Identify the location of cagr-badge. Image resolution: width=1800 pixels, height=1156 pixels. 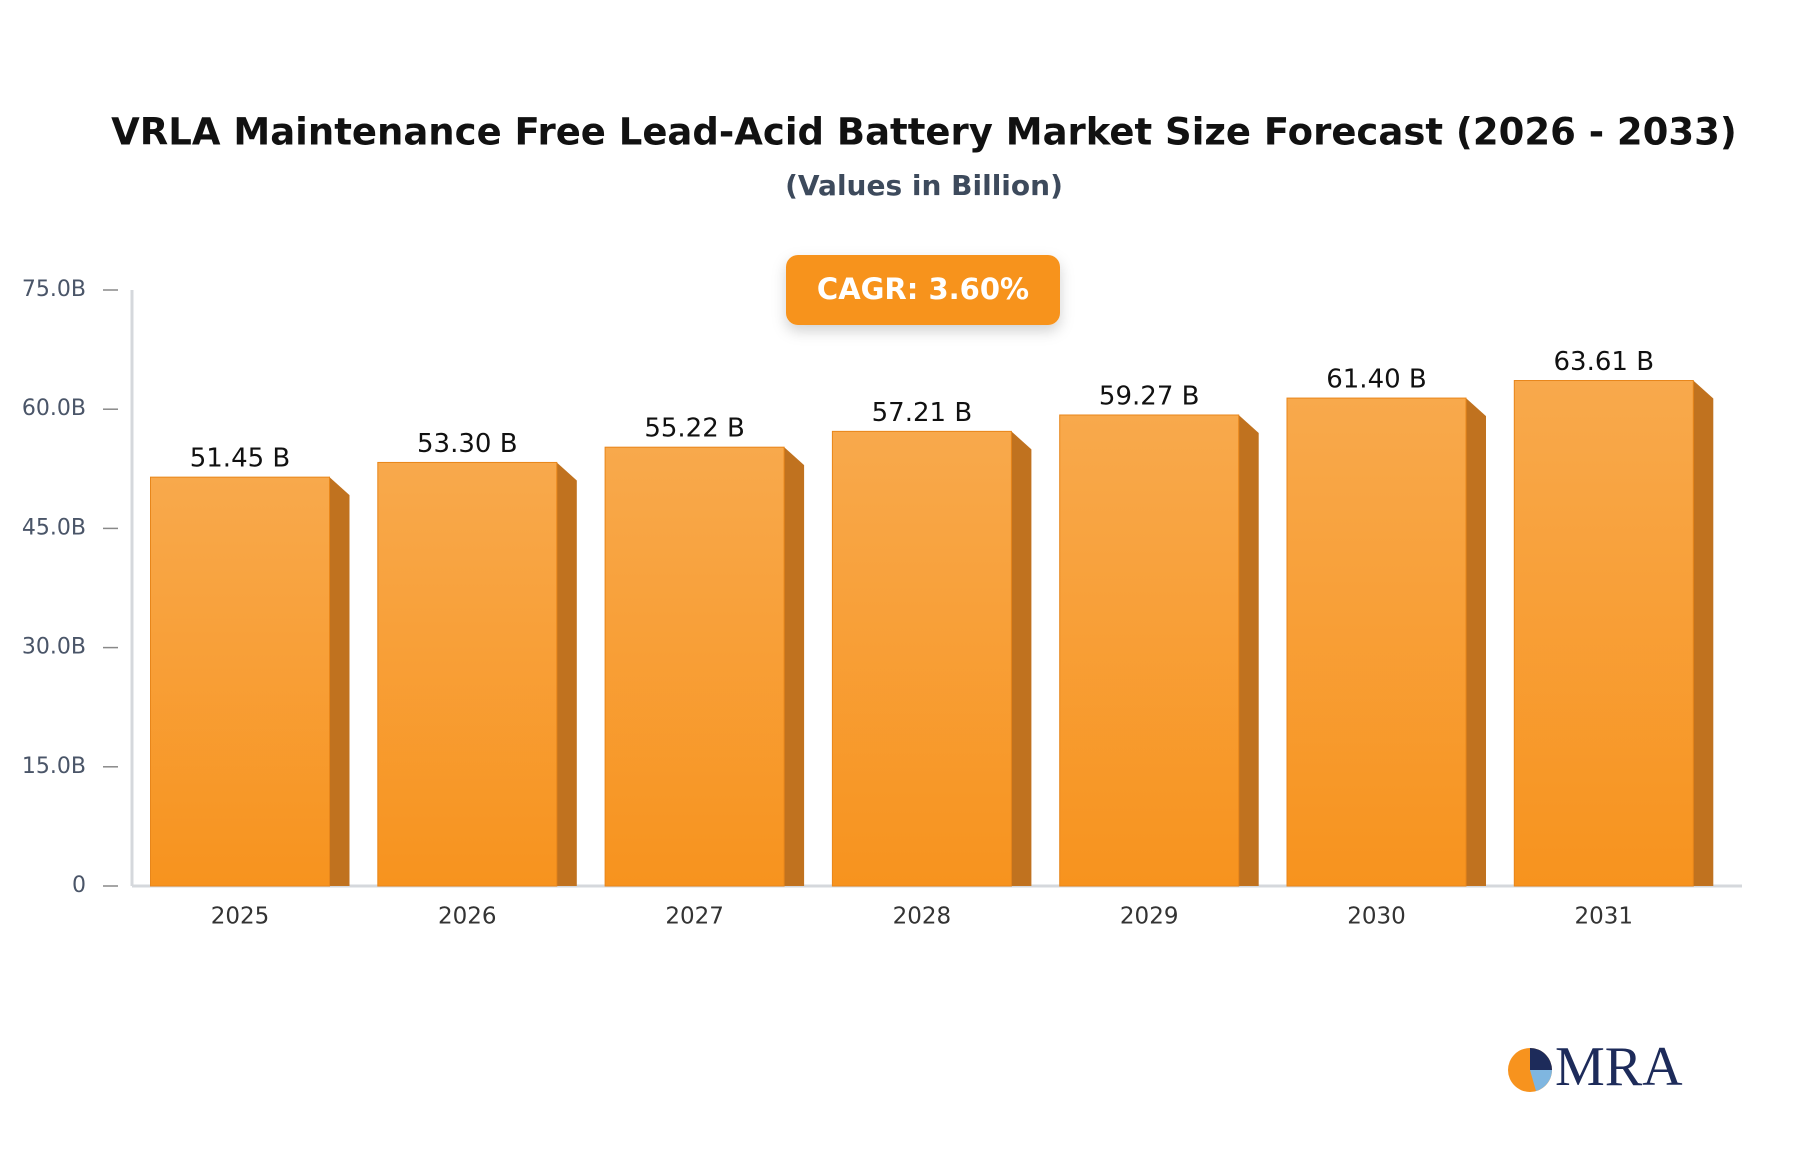
(923, 290).